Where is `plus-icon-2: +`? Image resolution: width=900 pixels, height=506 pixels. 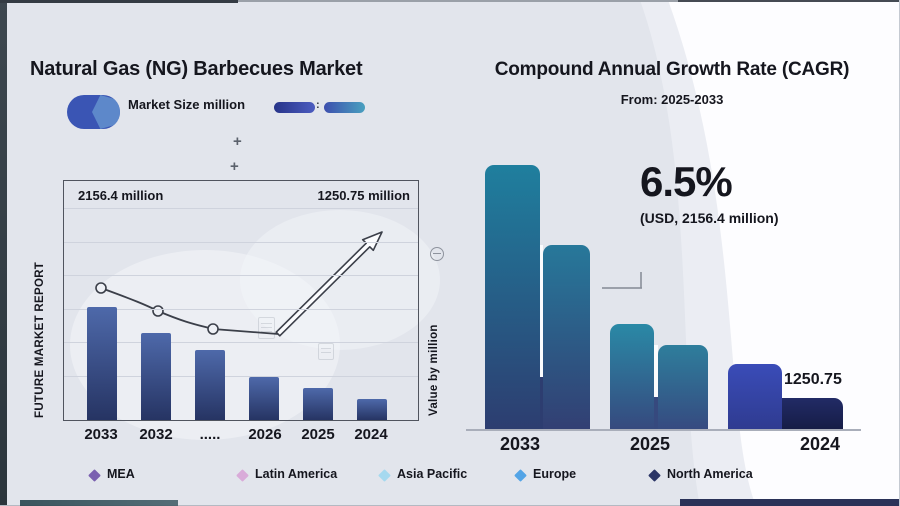
plus-icon-2: + is located at coordinates (234, 166).